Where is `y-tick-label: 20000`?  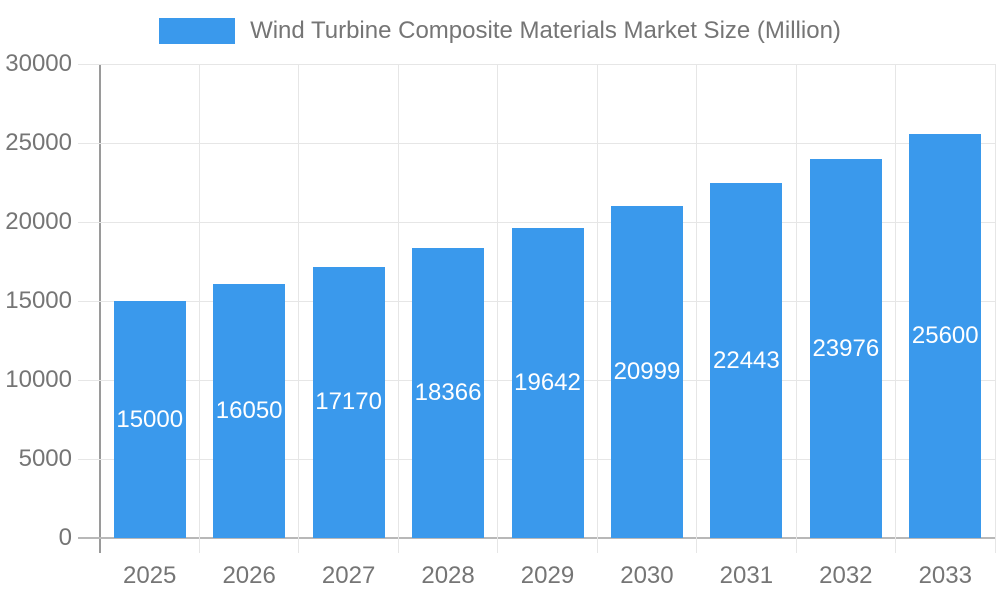 y-tick-label: 20000 is located at coordinates (38, 221).